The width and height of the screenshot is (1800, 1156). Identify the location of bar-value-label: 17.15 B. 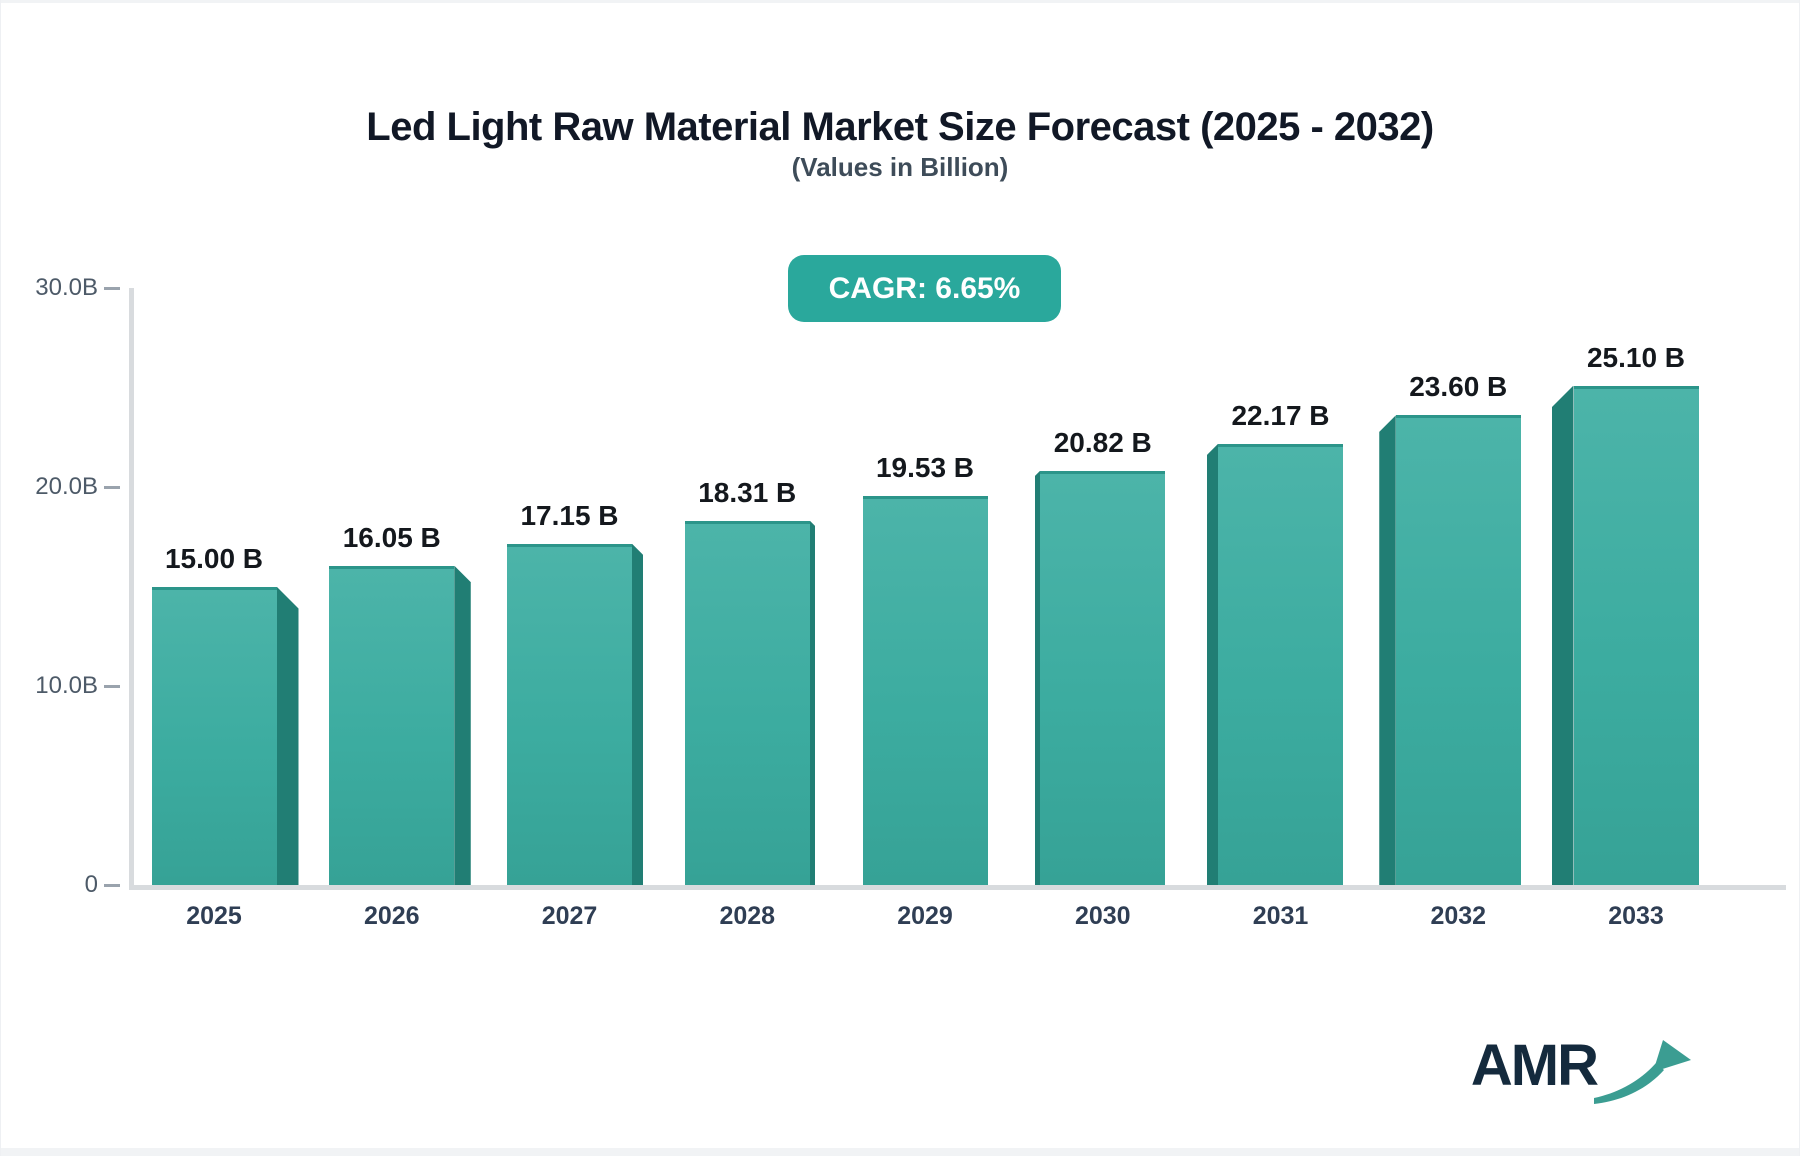
(569, 515).